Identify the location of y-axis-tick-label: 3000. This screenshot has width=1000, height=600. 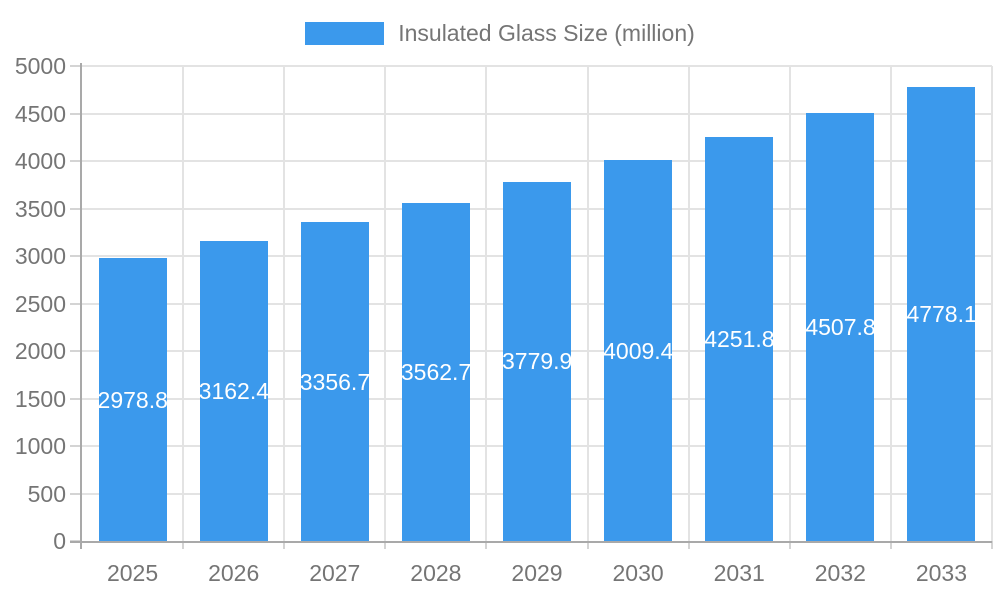
(40, 256).